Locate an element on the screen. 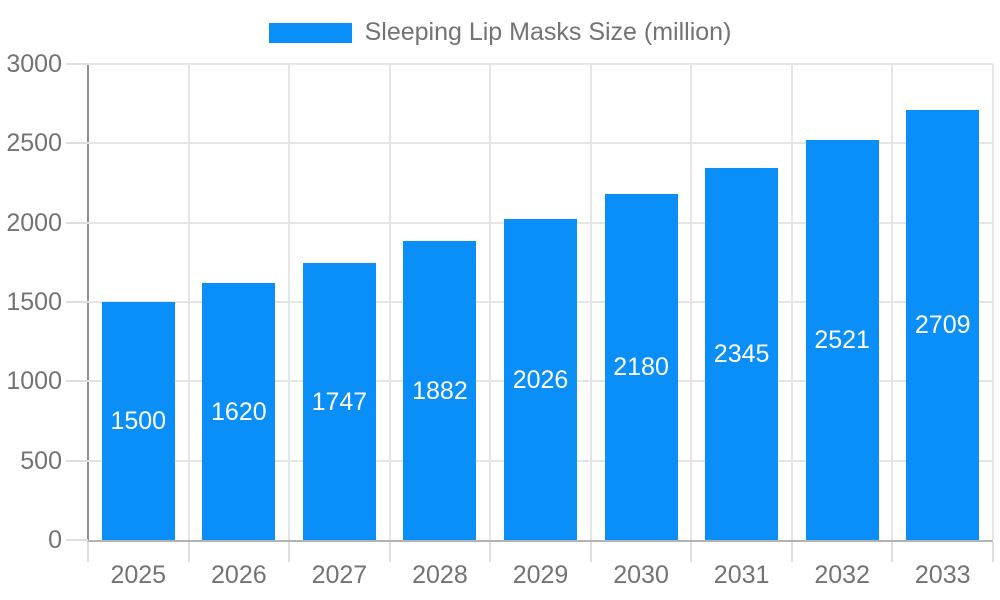 The width and height of the screenshot is (1000, 600). bar-2025 is located at coordinates (138, 421).